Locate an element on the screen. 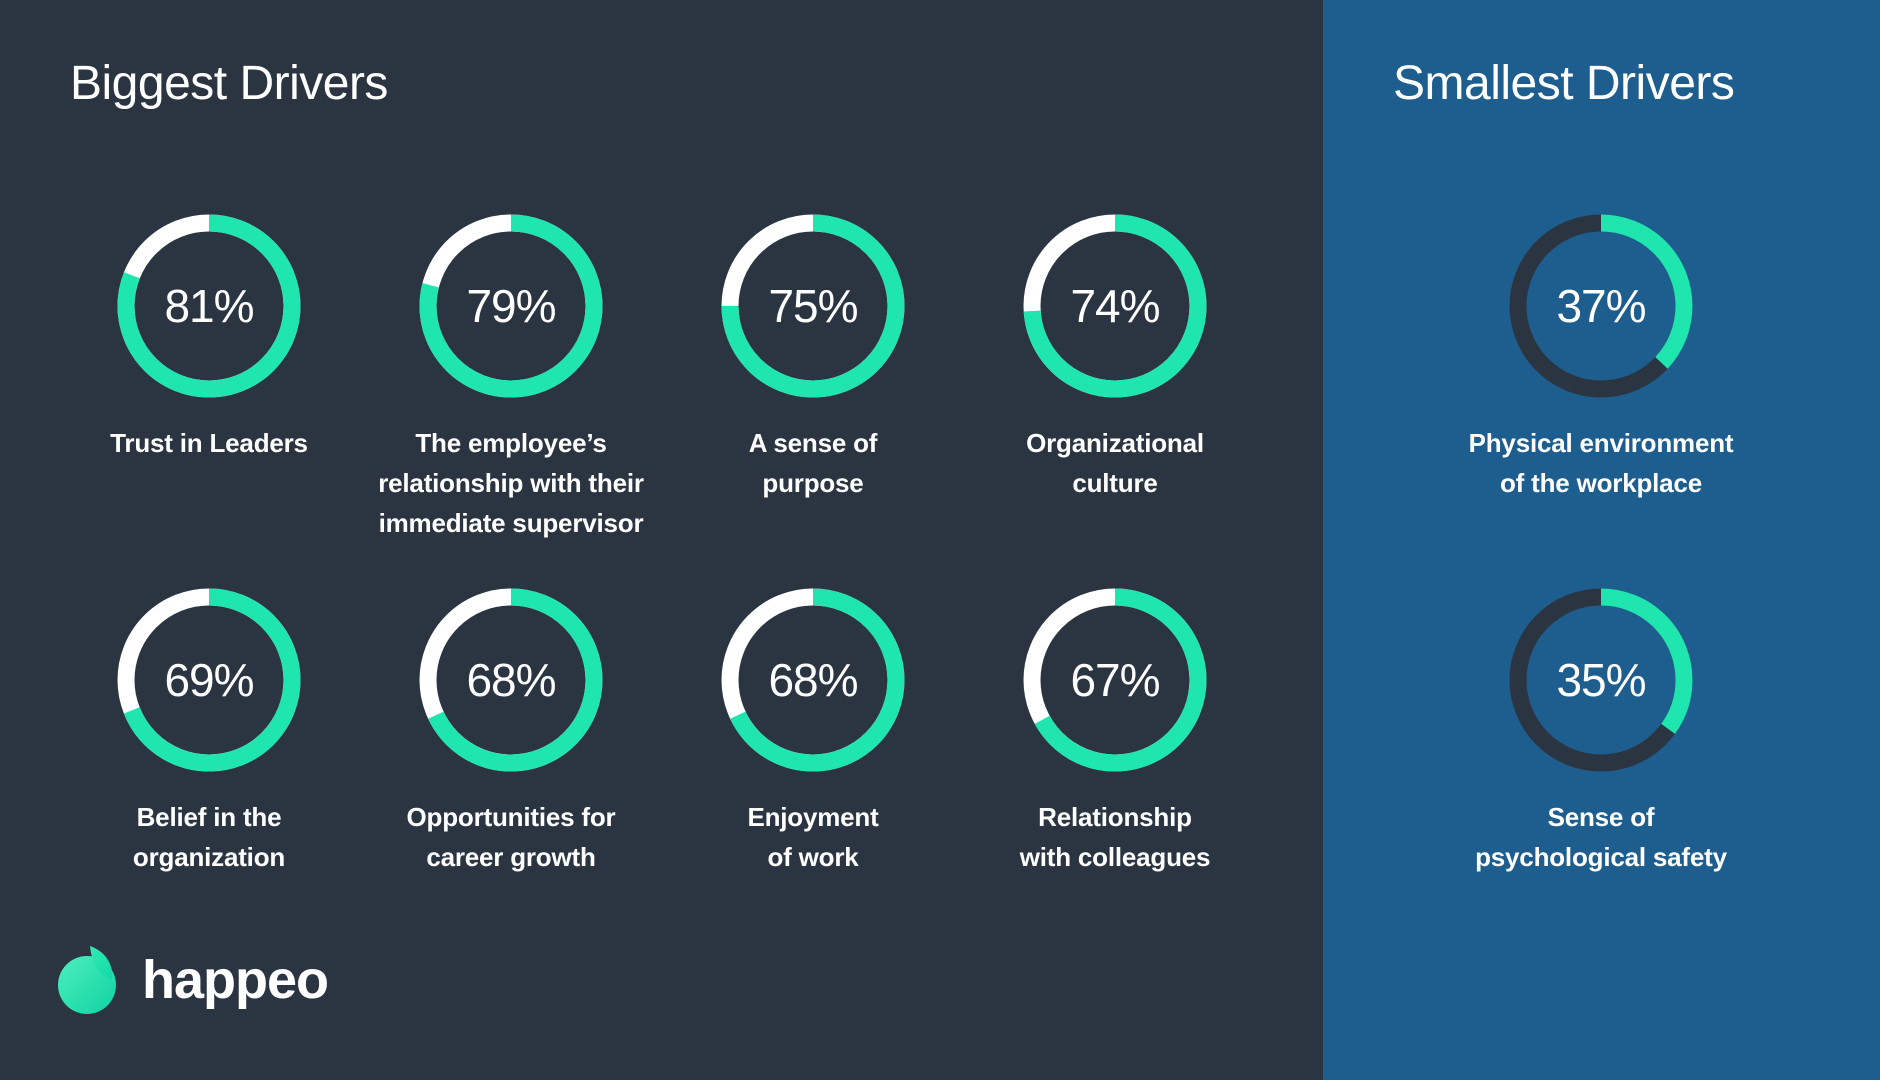 Image resolution: width=1880 pixels, height=1080 pixels. percent-value: 35% is located at coordinates (1601, 680).